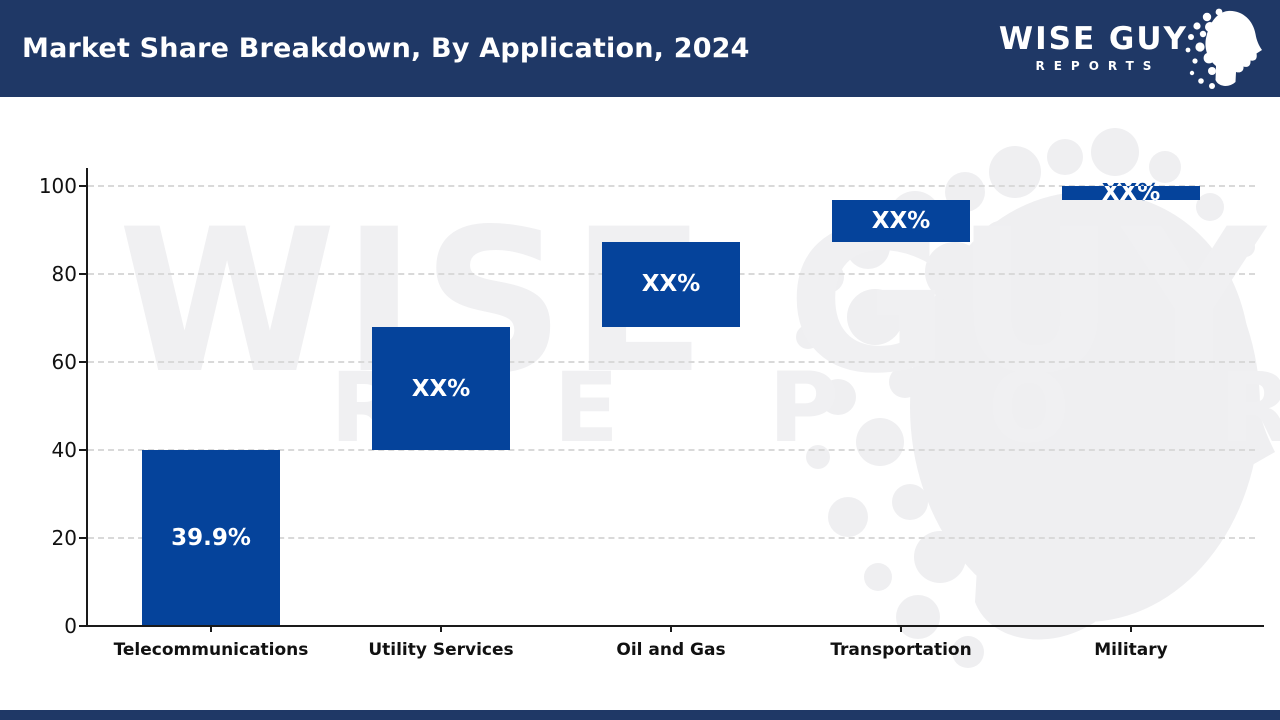  I want to click on bar-telecommunications: 39.9% 39.9%, so click(211, 538).